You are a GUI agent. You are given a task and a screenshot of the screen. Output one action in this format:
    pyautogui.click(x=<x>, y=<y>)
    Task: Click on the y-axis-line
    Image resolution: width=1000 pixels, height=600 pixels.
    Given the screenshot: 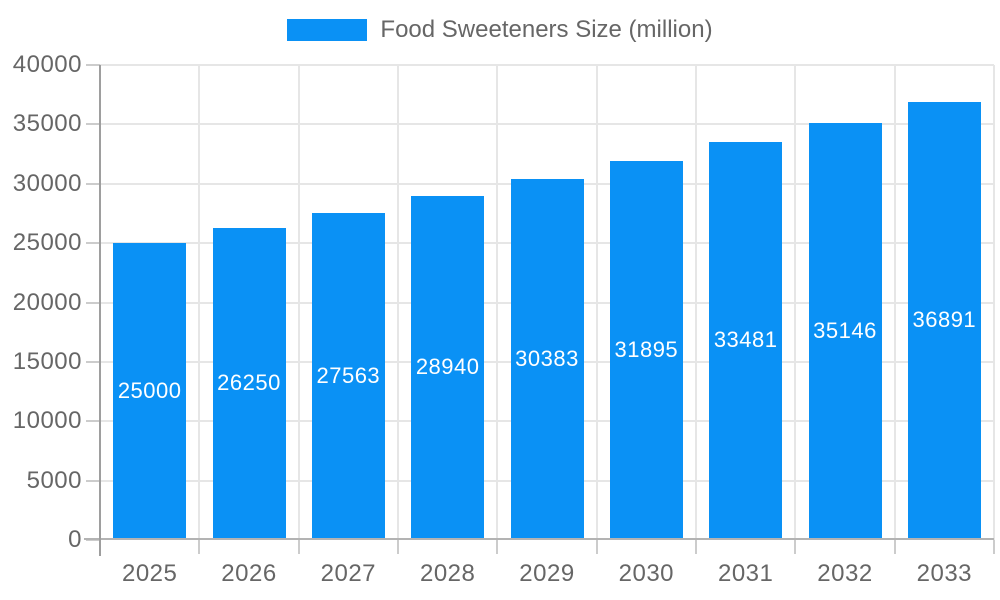 What is the action you would take?
    pyautogui.click(x=100, y=310)
    